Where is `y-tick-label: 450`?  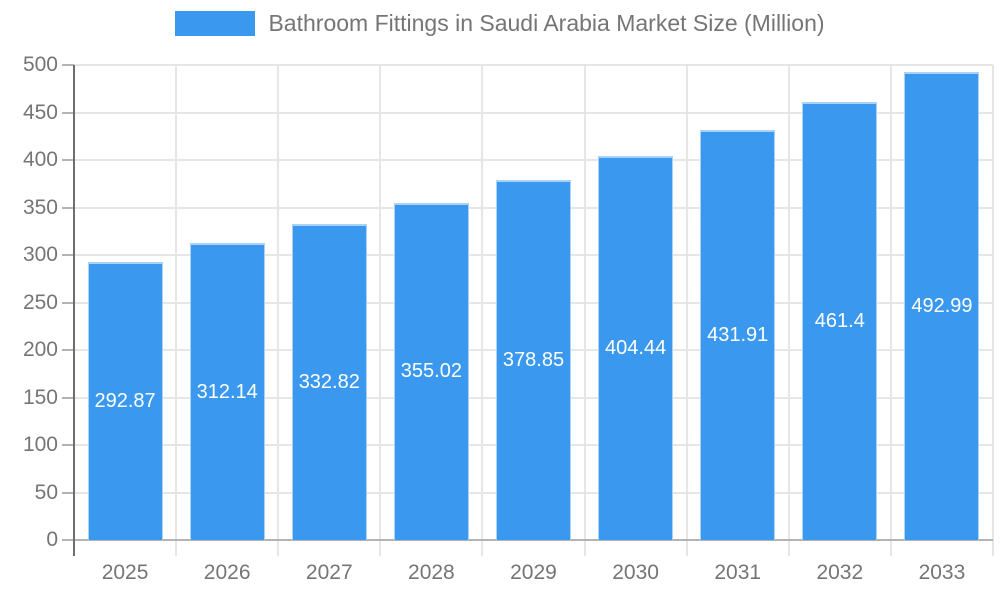
y-tick-label: 450 is located at coordinates (40, 112).